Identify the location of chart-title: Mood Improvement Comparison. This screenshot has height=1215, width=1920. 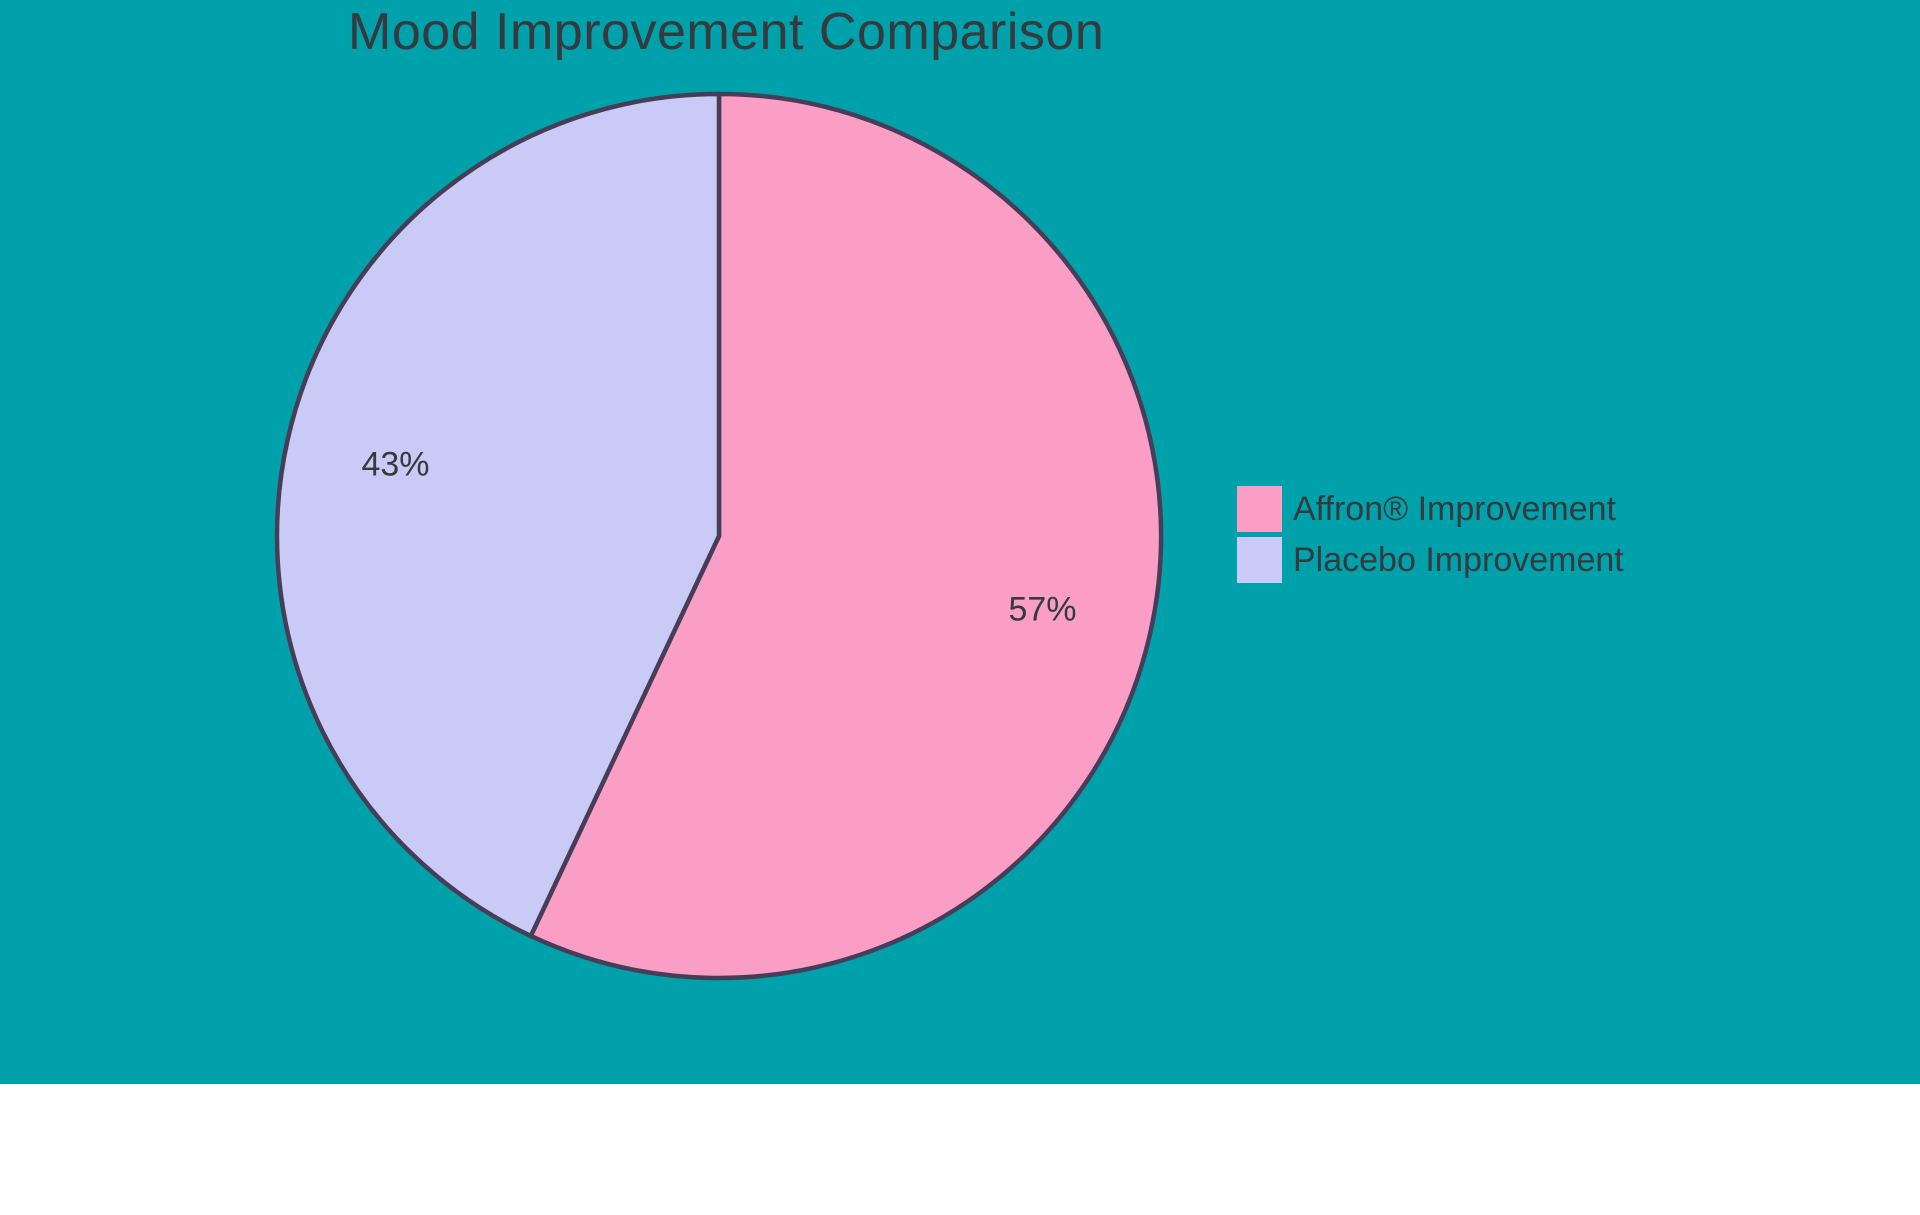
(726, 32).